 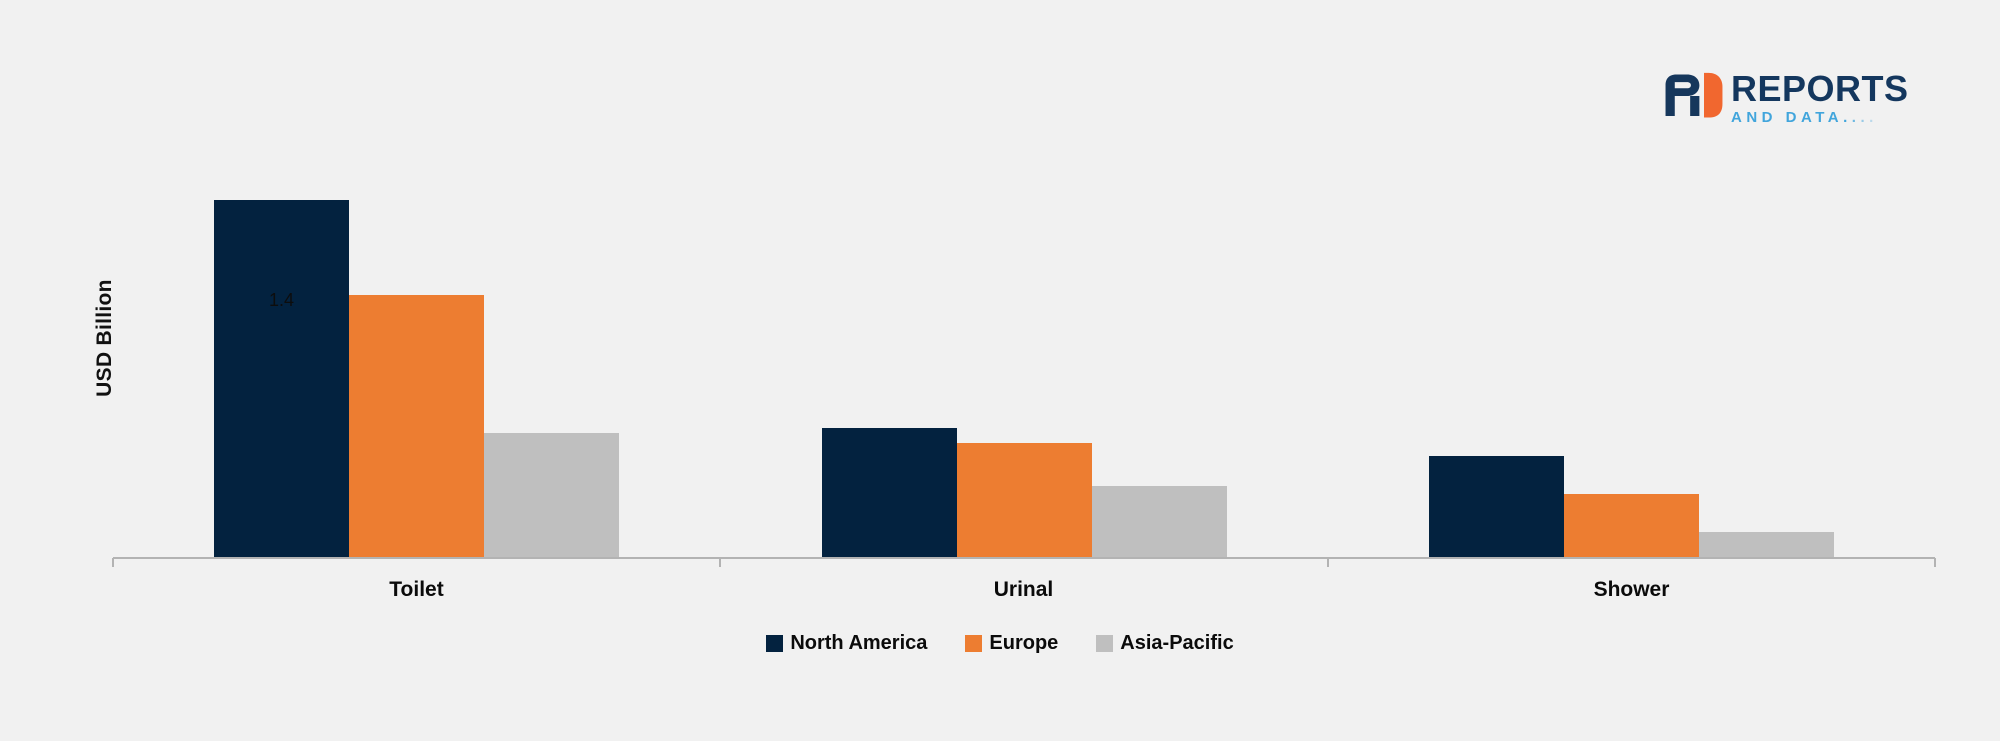 I want to click on bar-europe-shower, so click(x=1631, y=526).